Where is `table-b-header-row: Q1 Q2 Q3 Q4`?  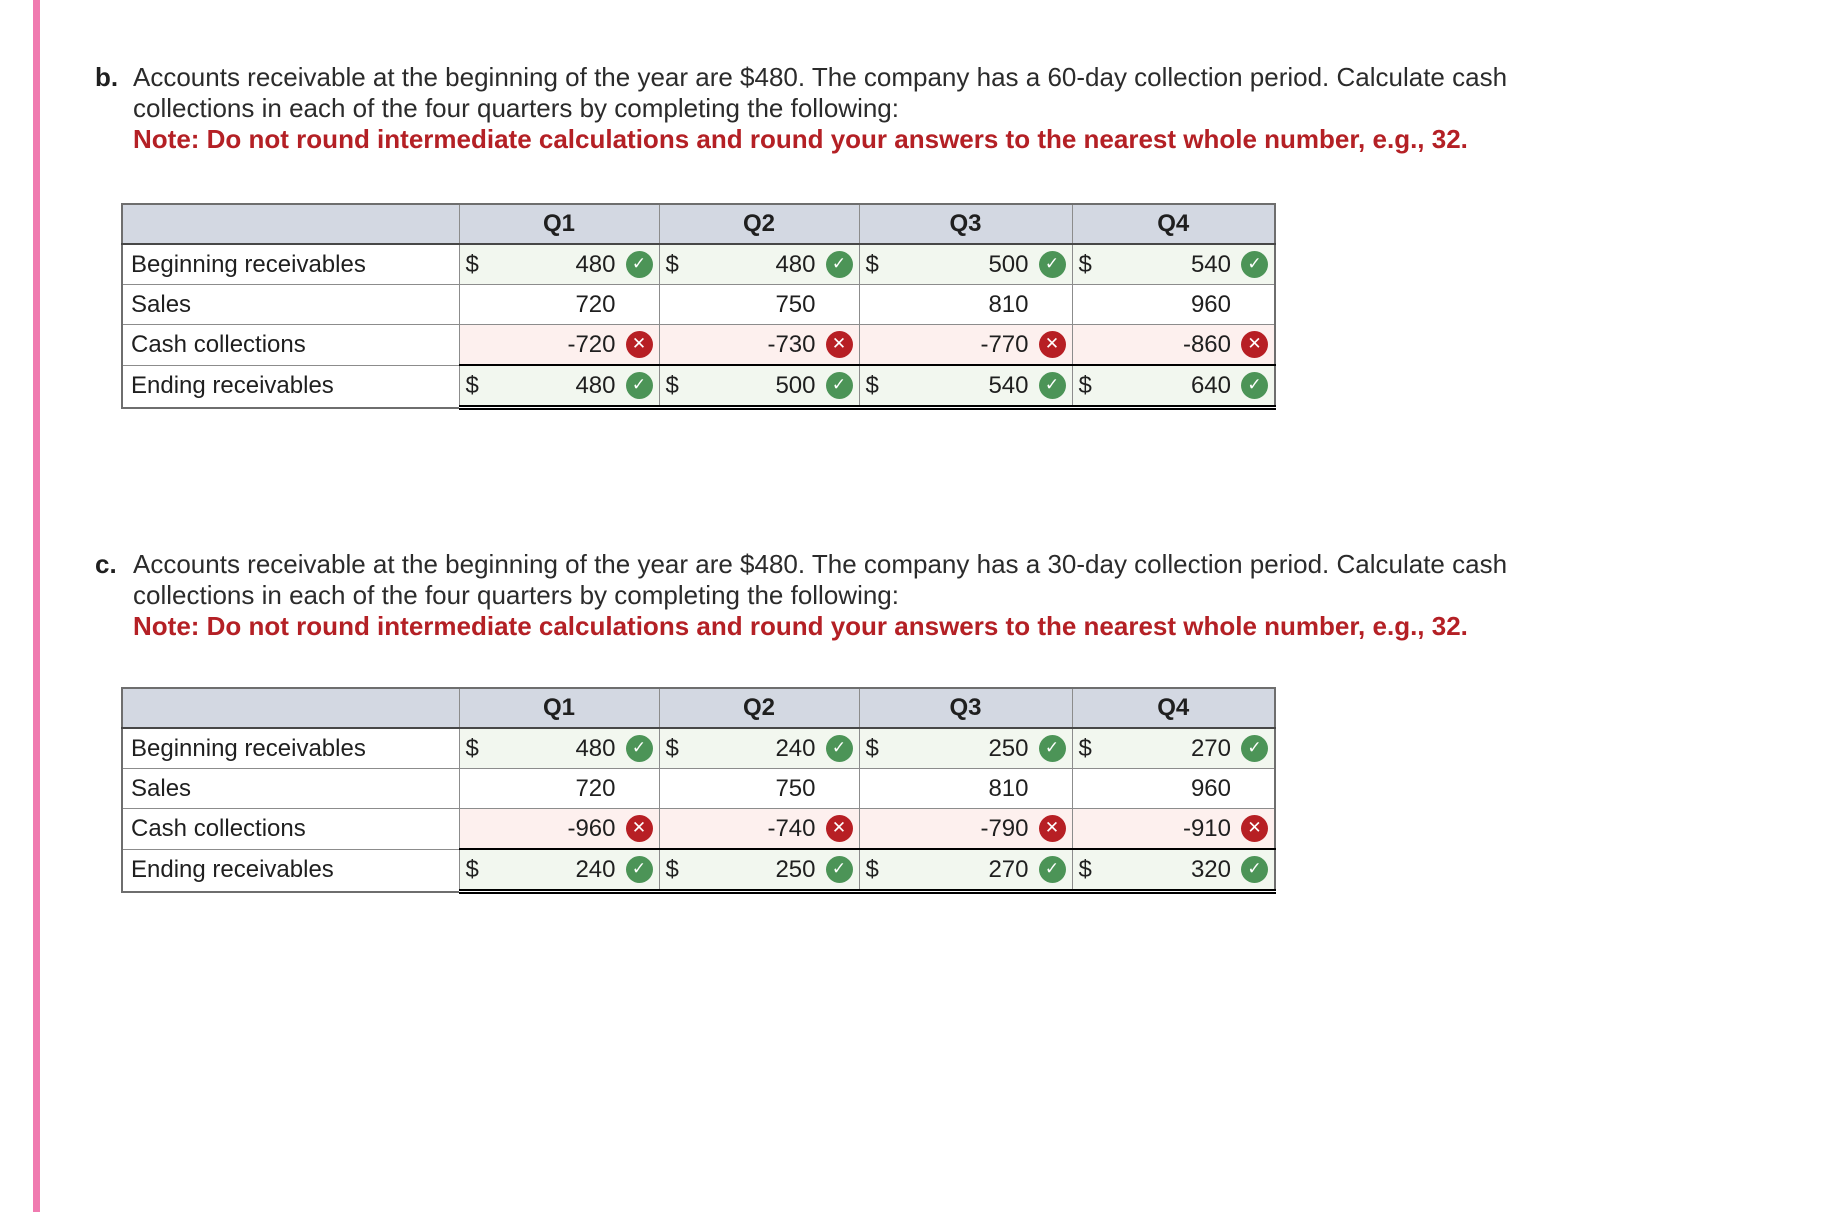 table-b-header-row: Q1 Q2 Q3 Q4 is located at coordinates (698, 224).